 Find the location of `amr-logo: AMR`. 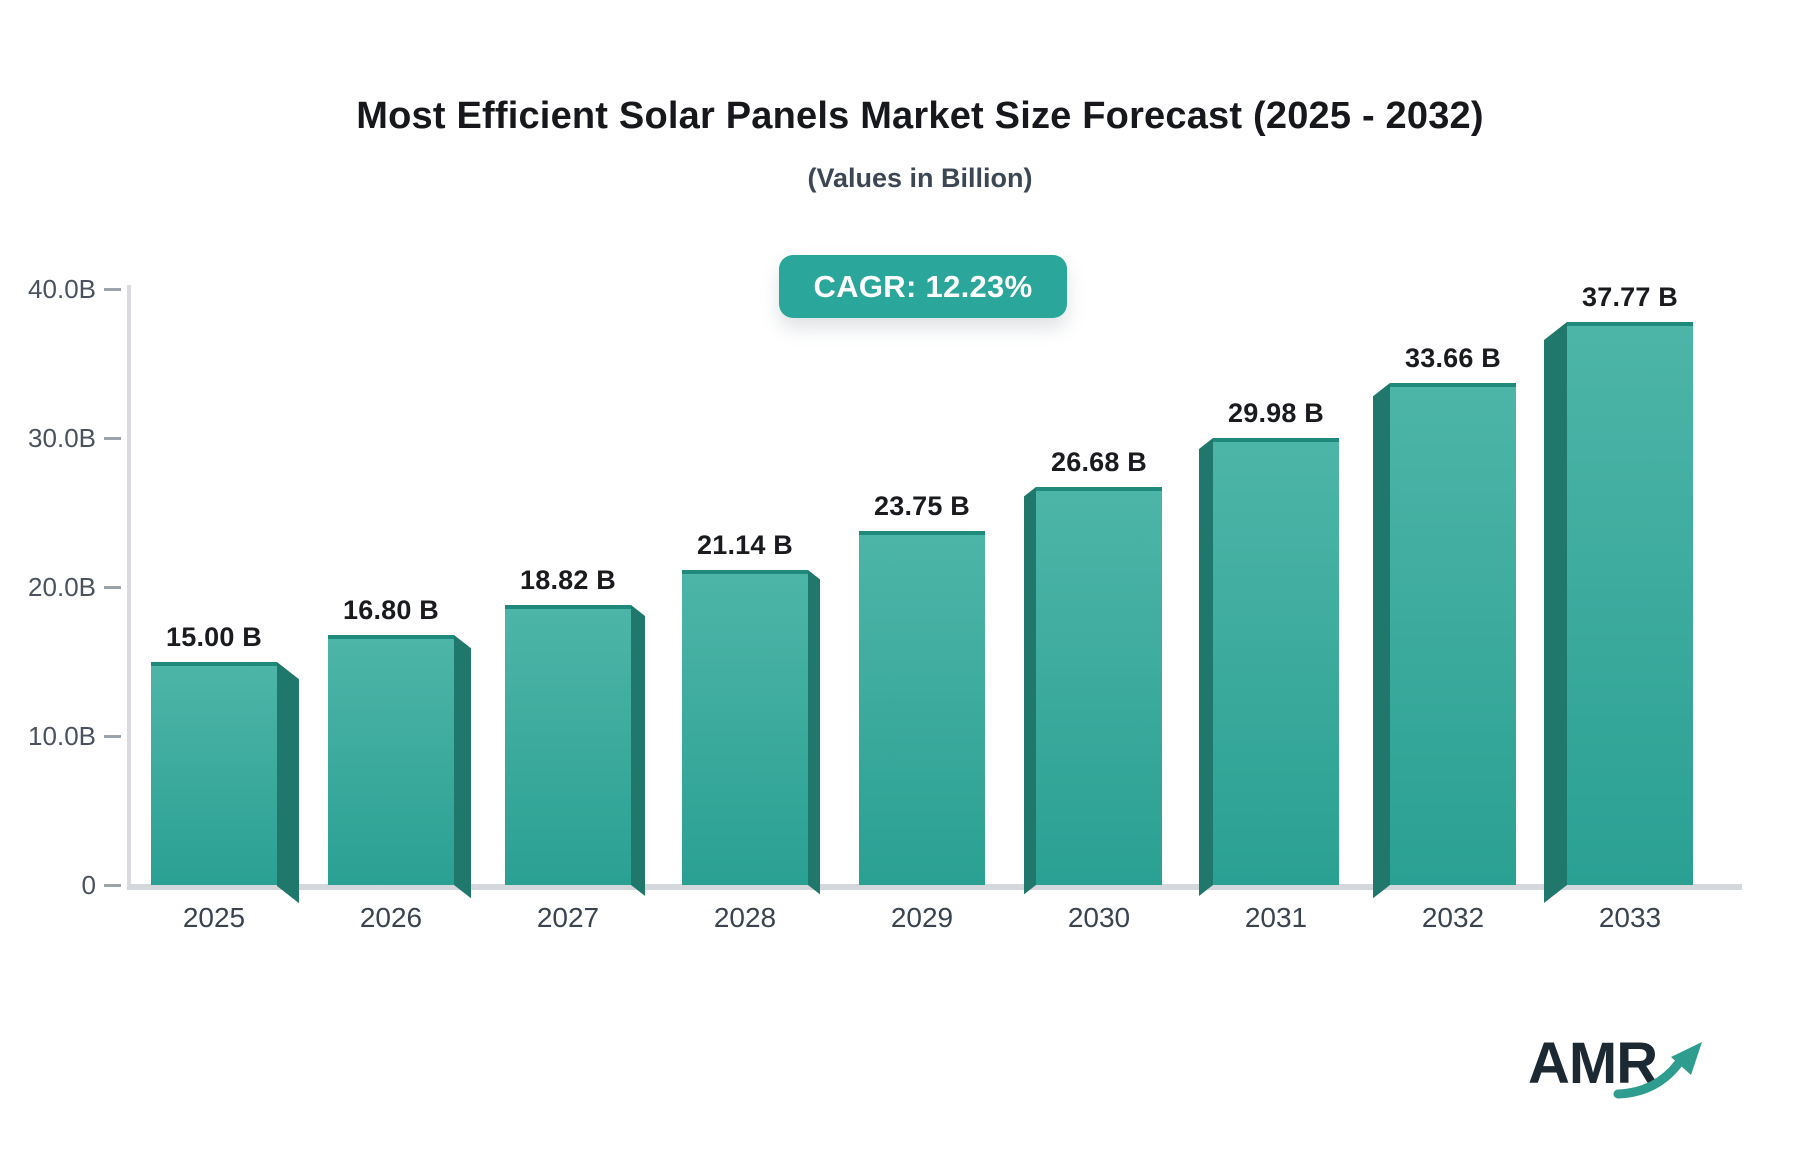

amr-logo: AMR is located at coordinates (1628, 1075).